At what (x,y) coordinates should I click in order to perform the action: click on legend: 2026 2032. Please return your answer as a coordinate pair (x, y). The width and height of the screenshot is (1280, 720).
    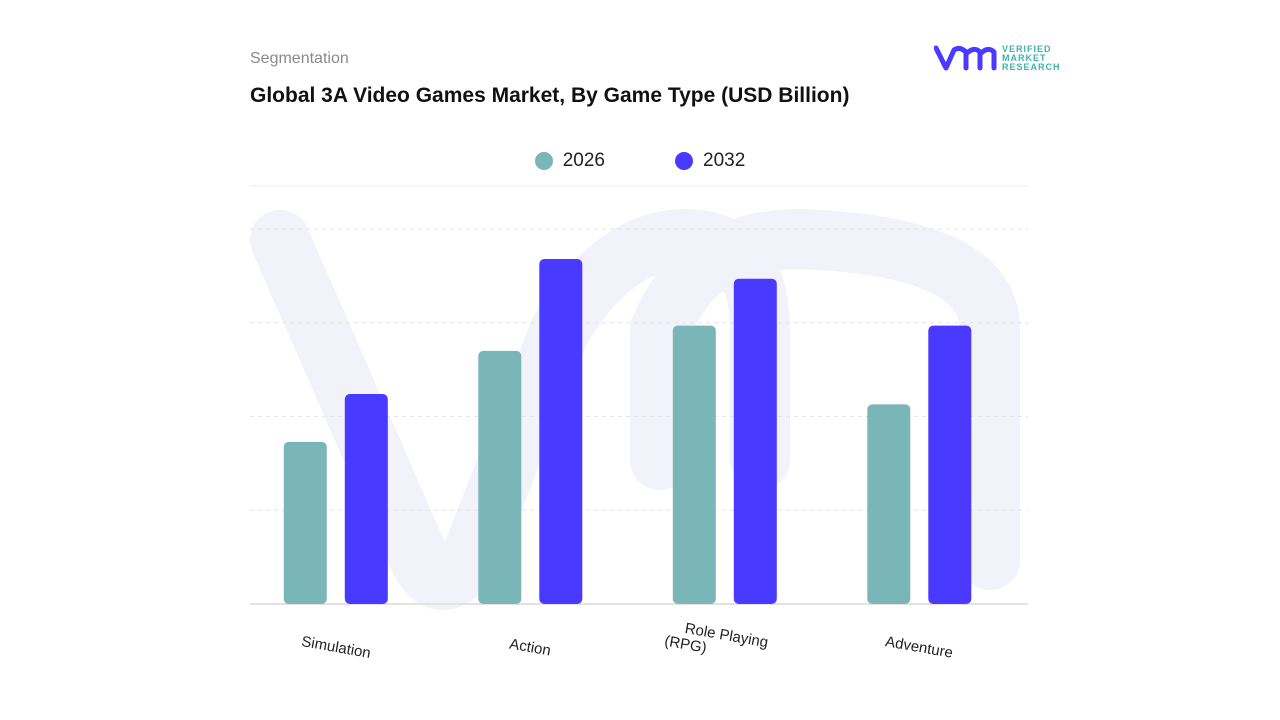
    Looking at the image, I should click on (640, 161).